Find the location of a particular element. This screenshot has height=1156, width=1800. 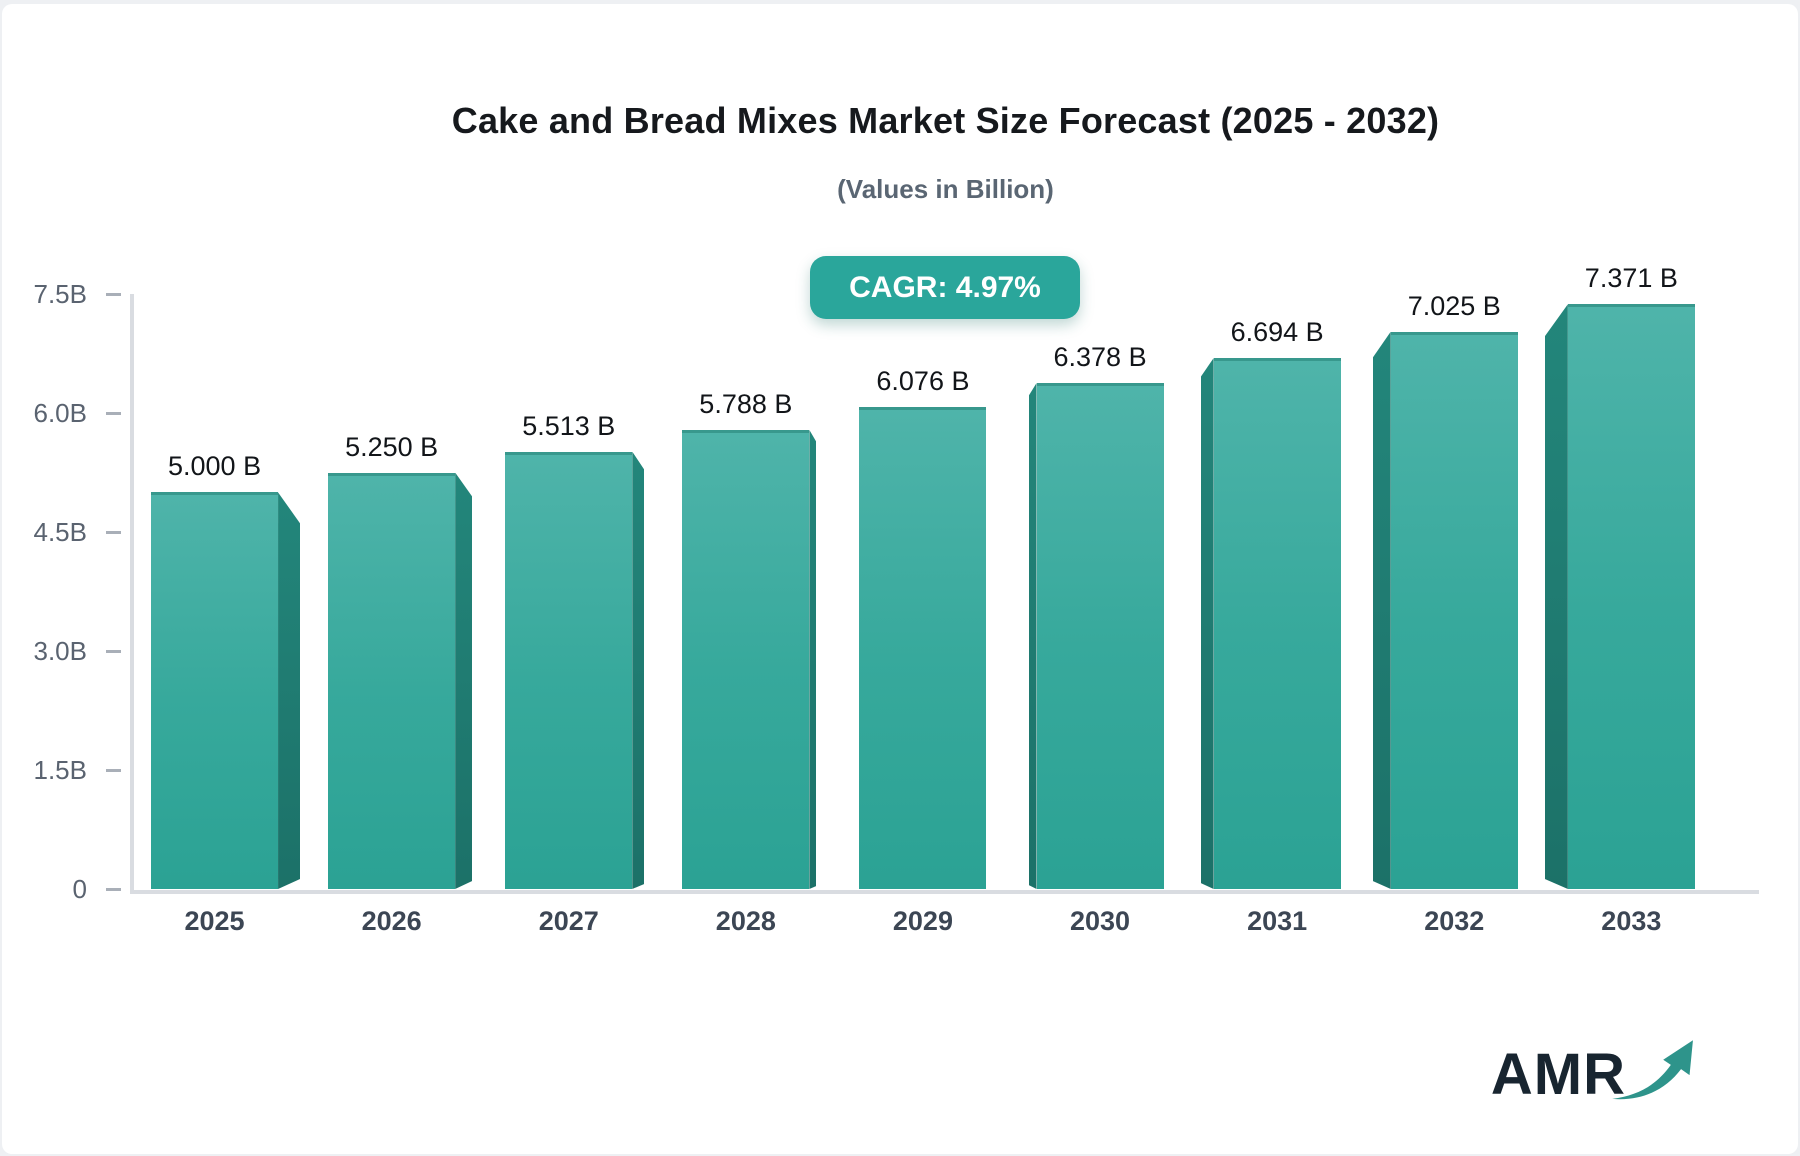

y-axis-tick-label: 6.0B is located at coordinates (60, 413).